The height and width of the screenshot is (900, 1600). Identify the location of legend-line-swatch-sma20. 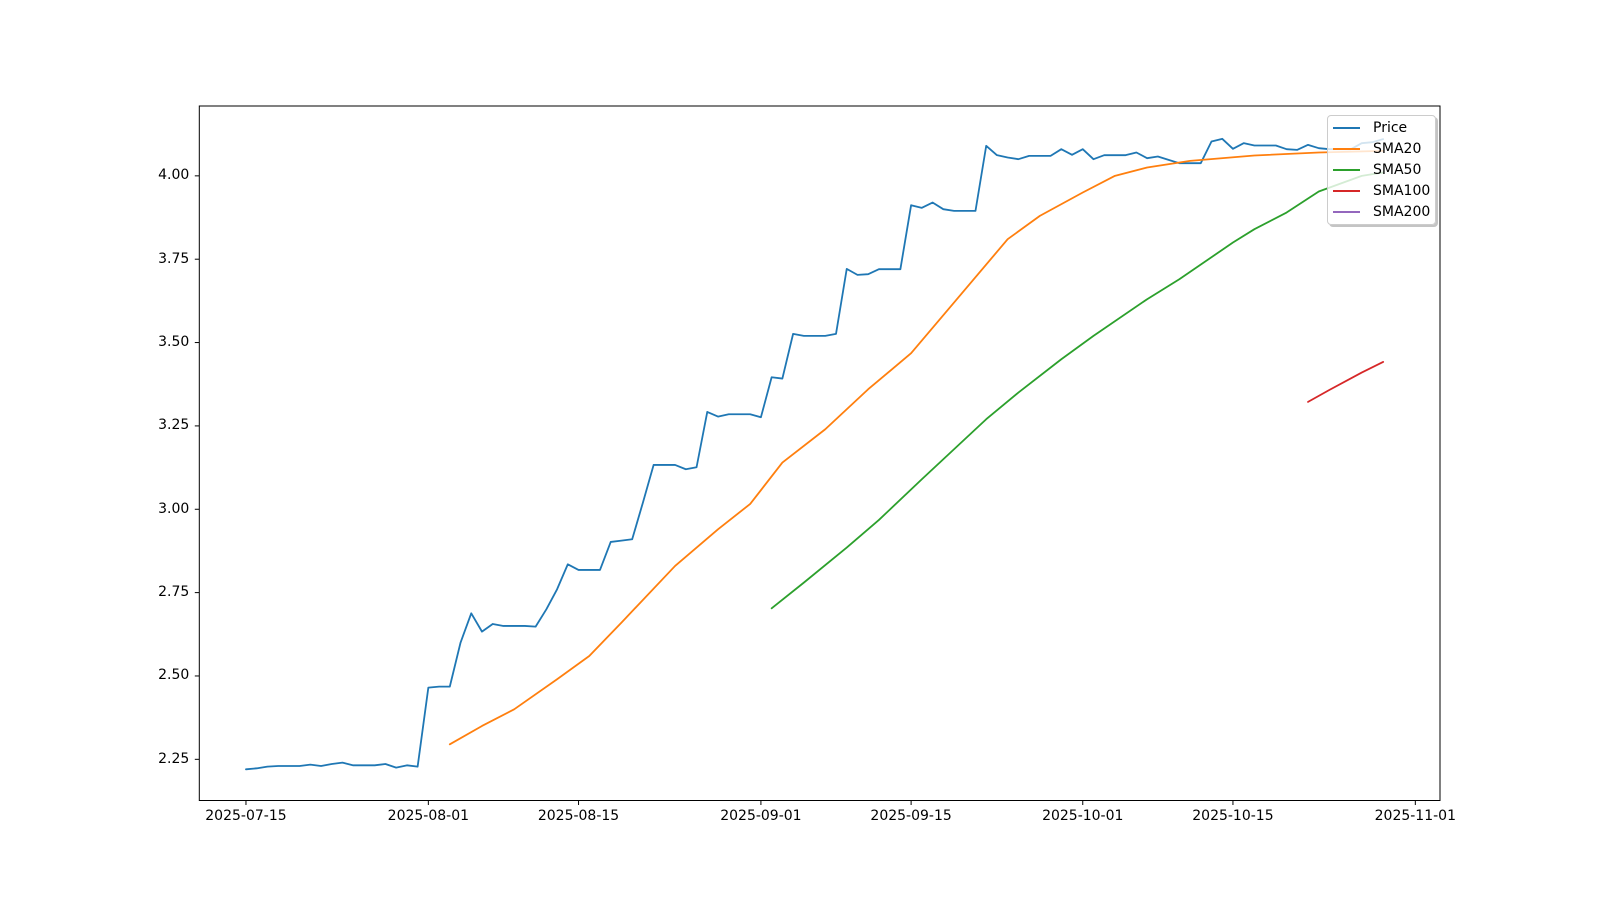
(1346, 148).